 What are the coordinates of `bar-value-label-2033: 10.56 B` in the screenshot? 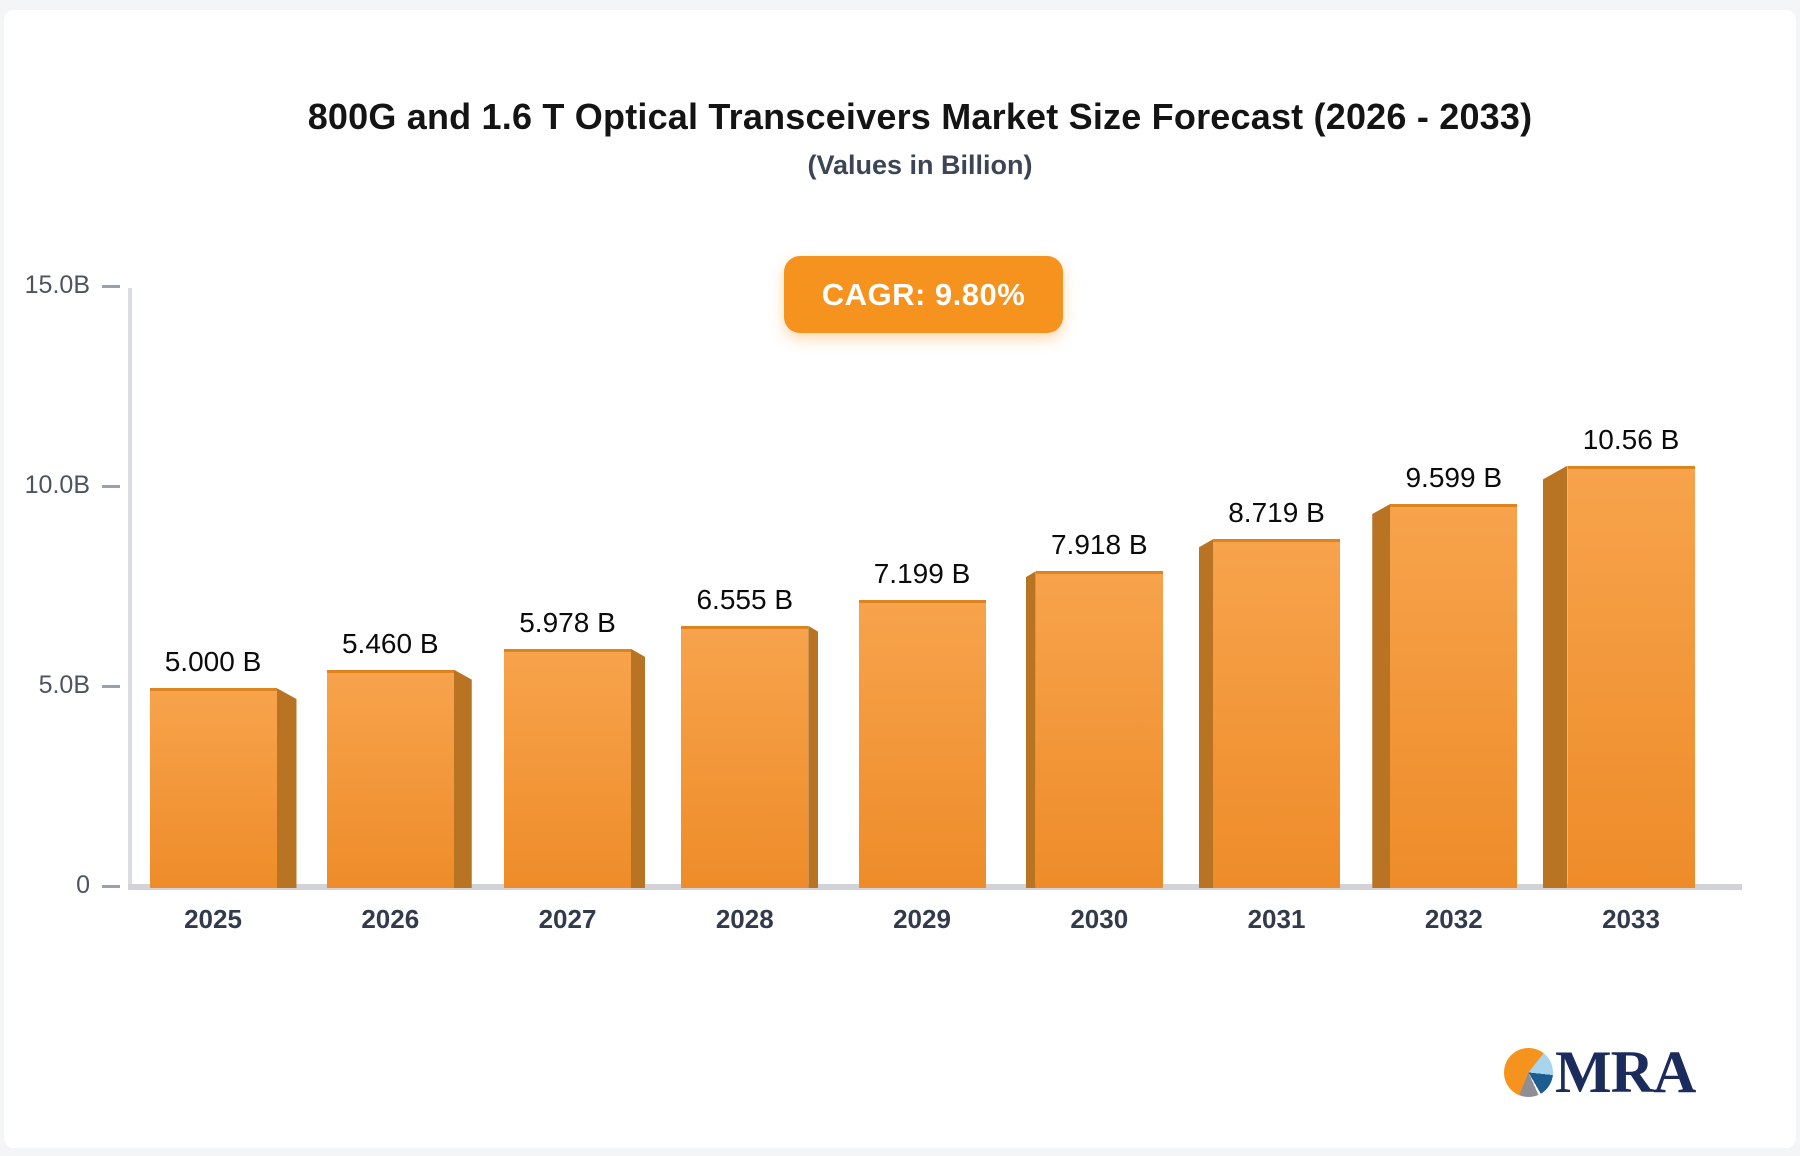 It's located at (1631, 439).